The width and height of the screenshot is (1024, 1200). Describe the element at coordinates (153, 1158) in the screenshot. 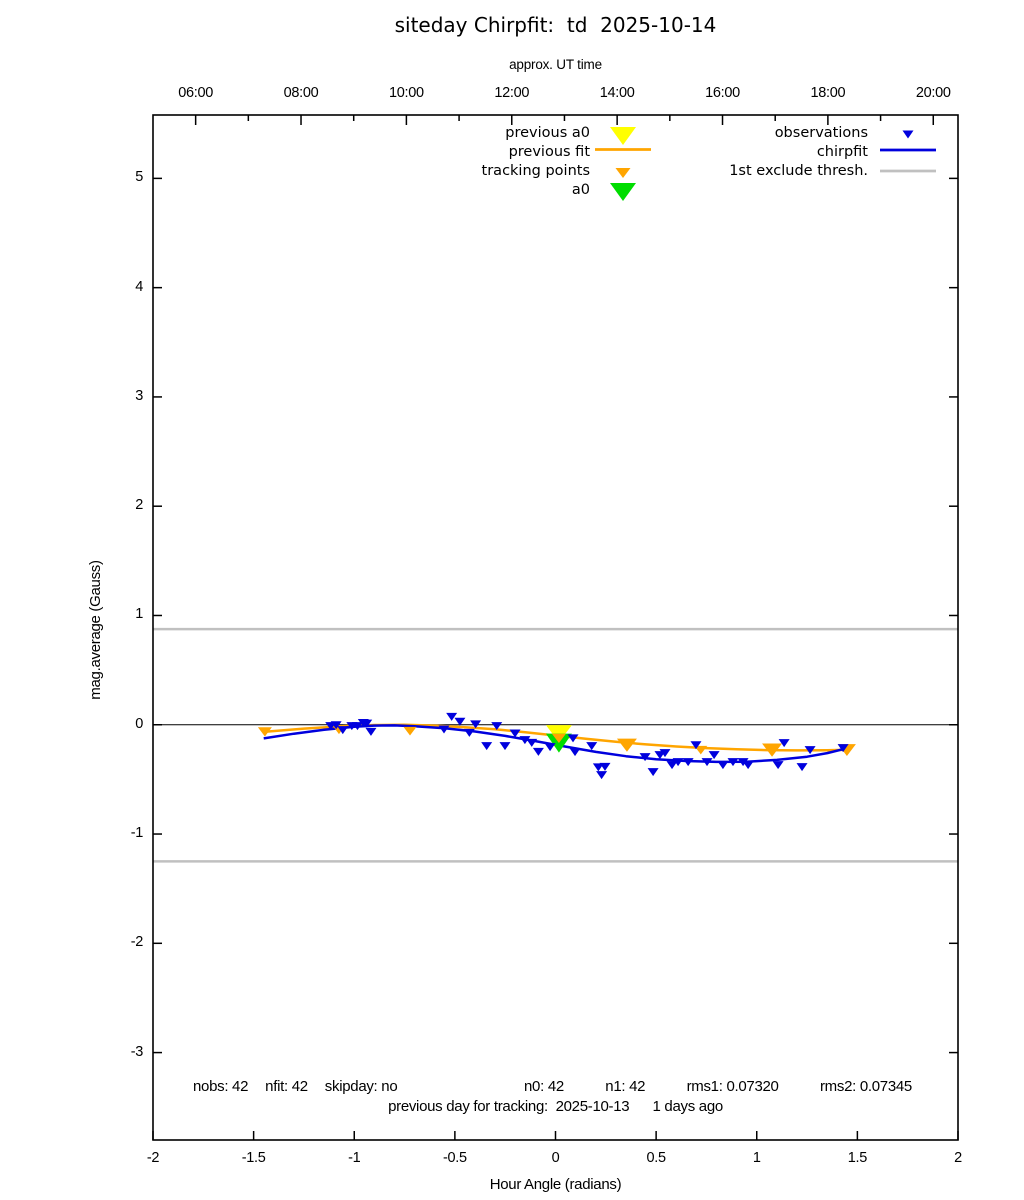

I see `x-tick-label: -2` at that location.